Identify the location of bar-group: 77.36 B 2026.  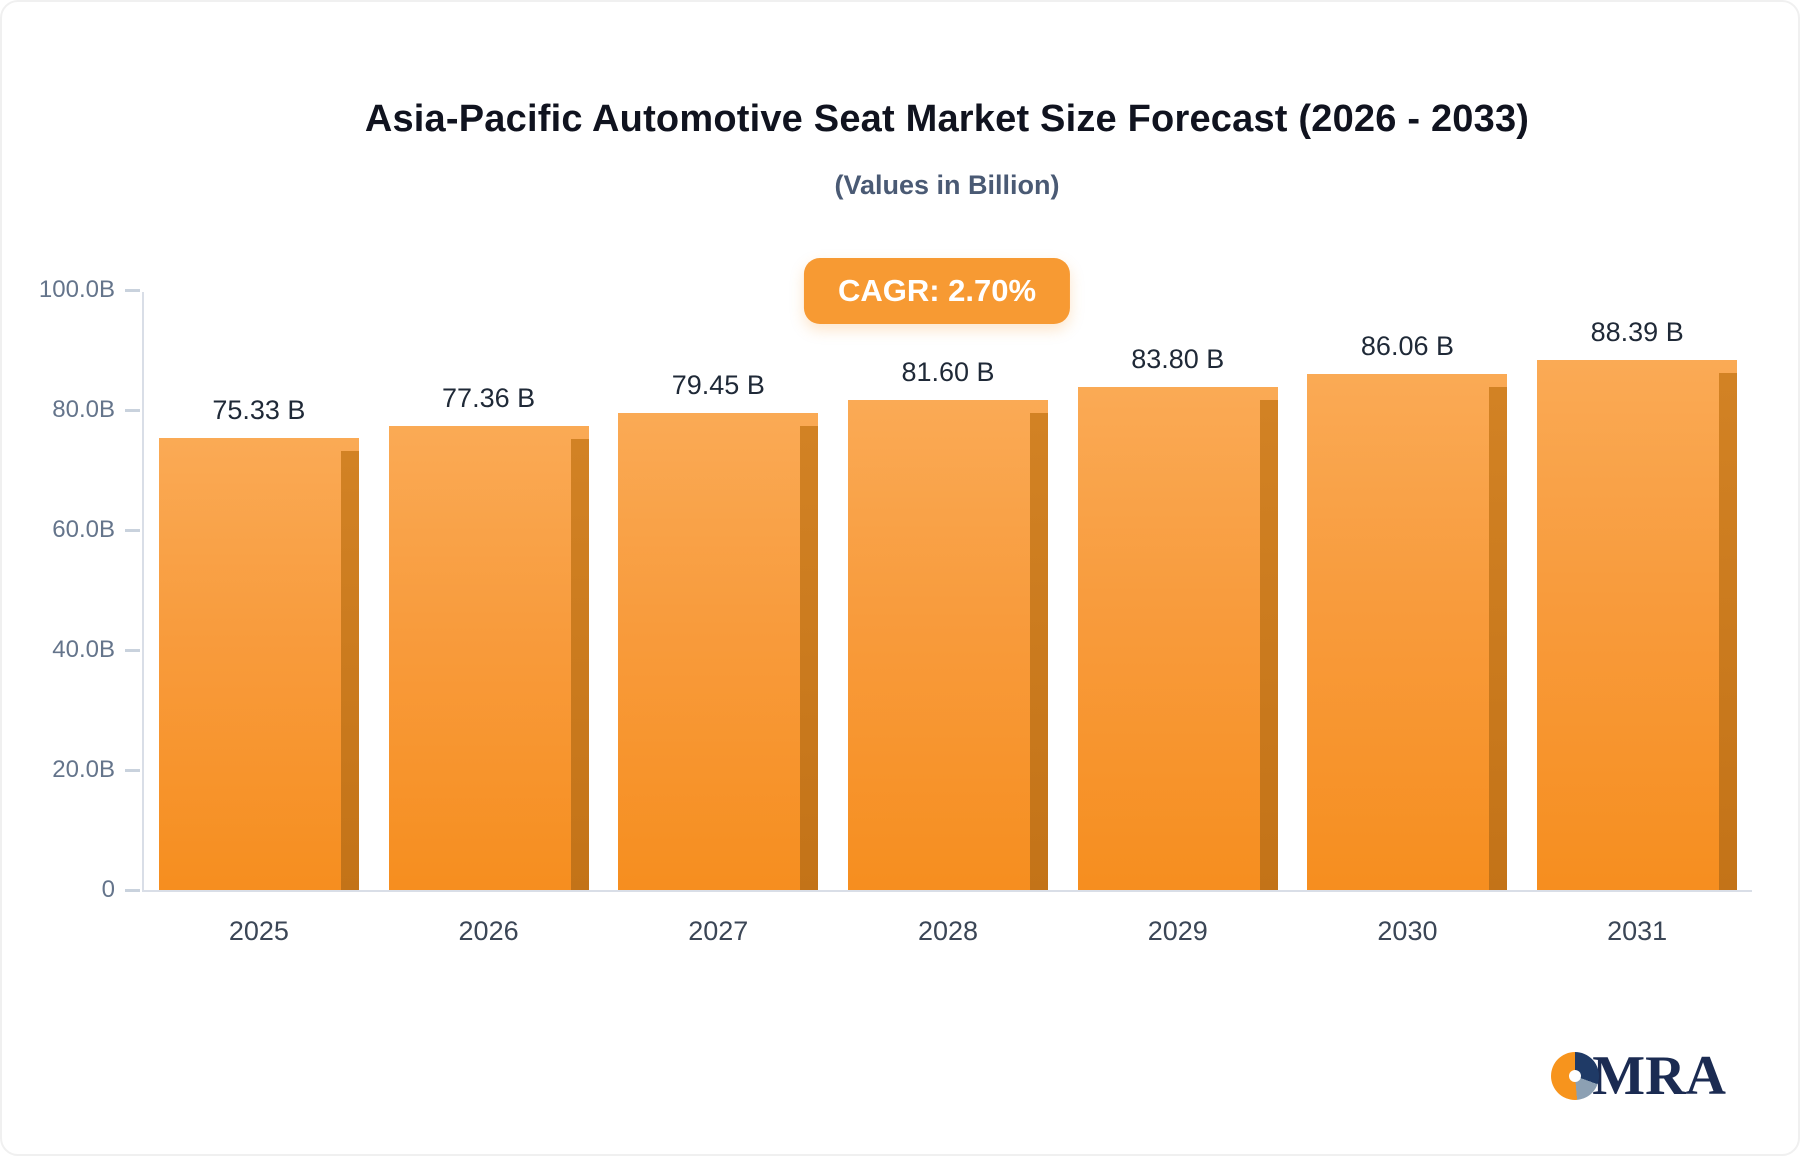
(489, 619).